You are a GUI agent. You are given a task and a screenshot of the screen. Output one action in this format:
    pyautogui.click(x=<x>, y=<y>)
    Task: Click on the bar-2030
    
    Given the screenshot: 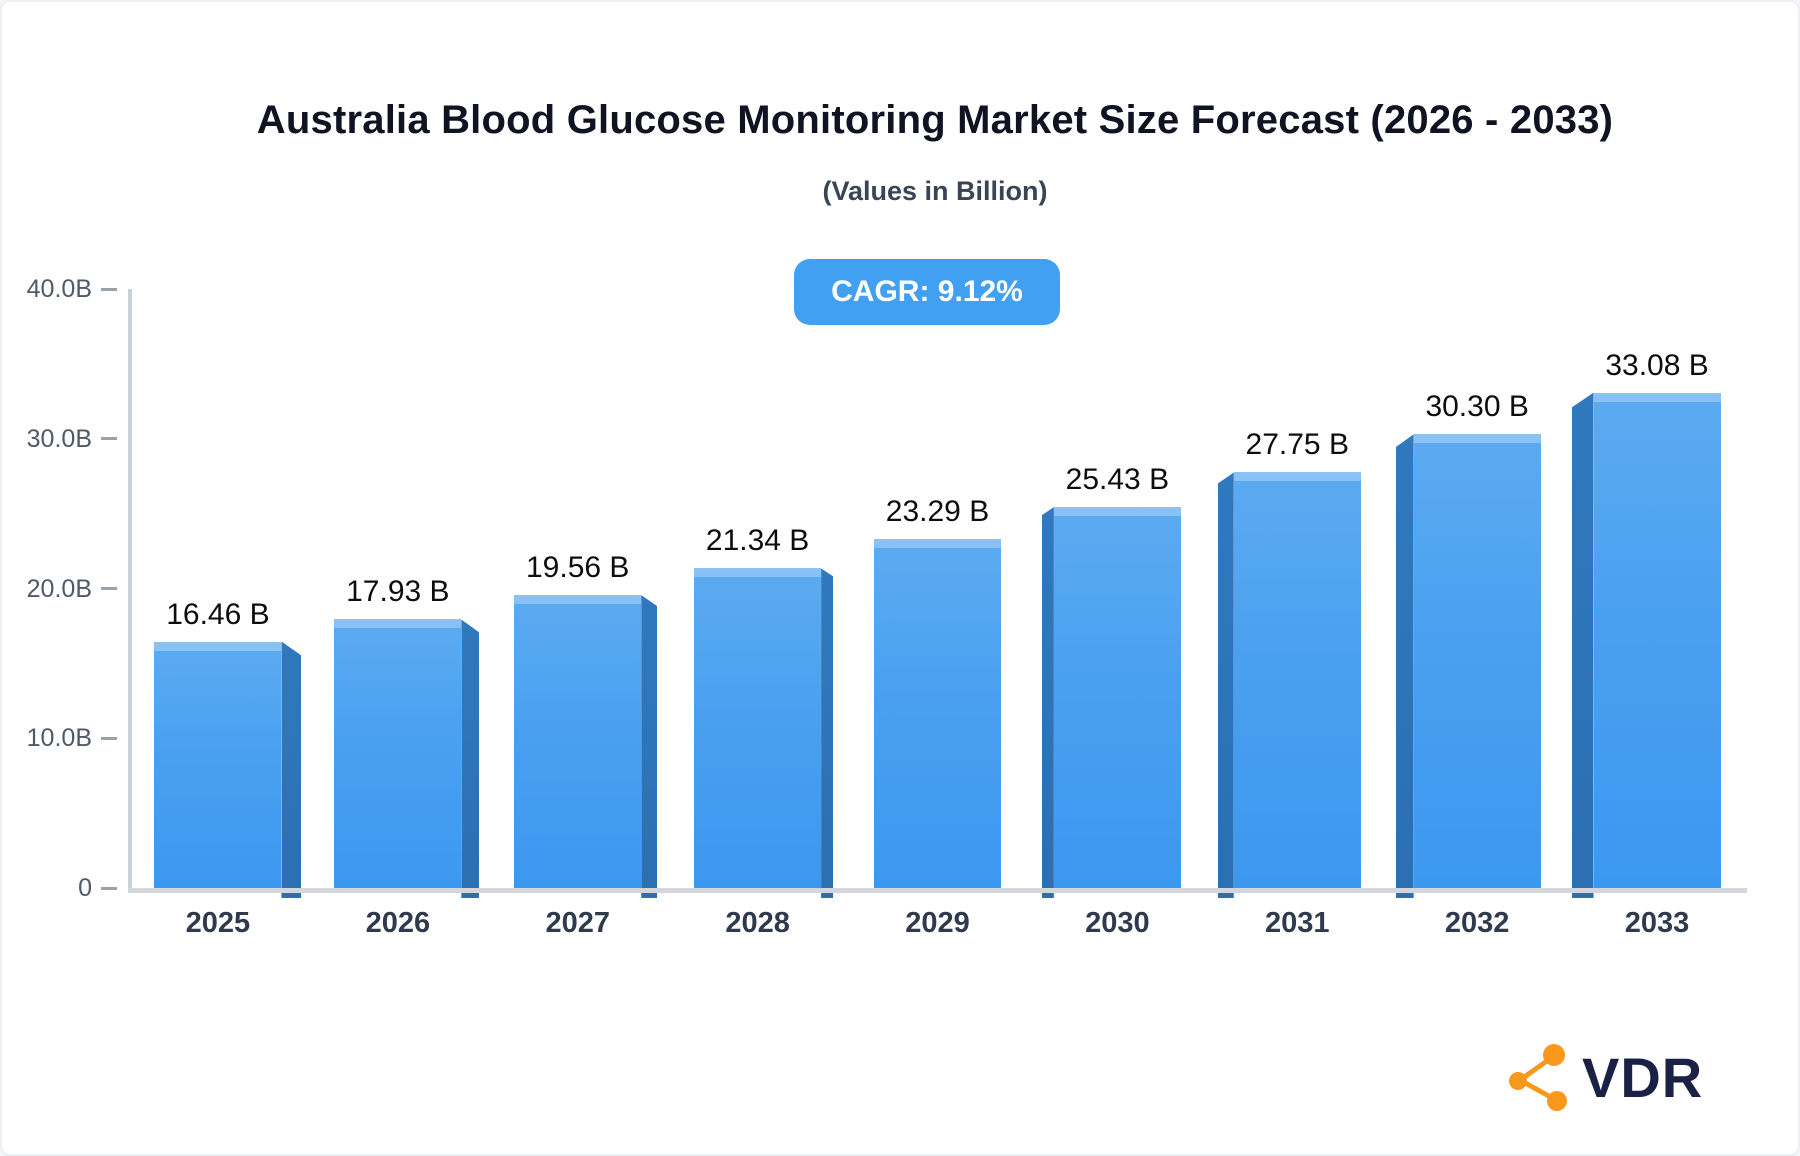 What is the action you would take?
    pyautogui.click(x=1117, y=697)
    